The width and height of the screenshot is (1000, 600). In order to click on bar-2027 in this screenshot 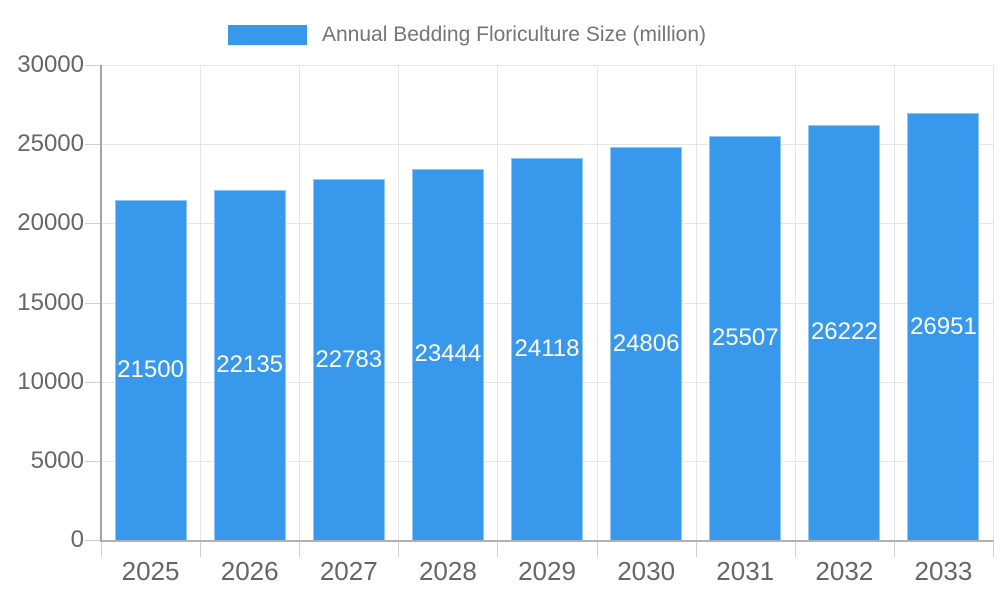, I will do `click(348, 359)`.